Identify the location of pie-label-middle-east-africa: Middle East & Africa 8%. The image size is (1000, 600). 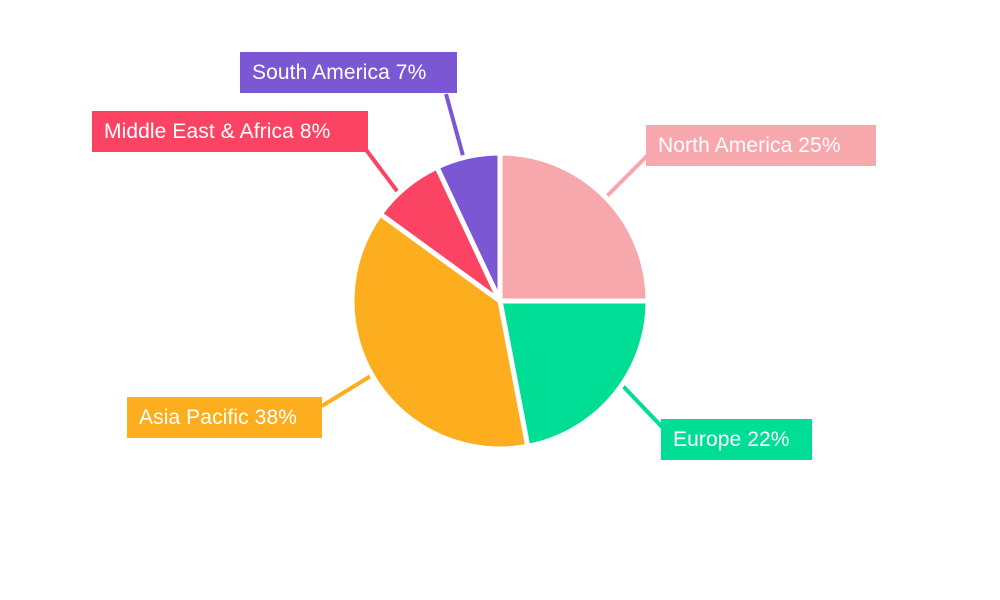
(230, 131).